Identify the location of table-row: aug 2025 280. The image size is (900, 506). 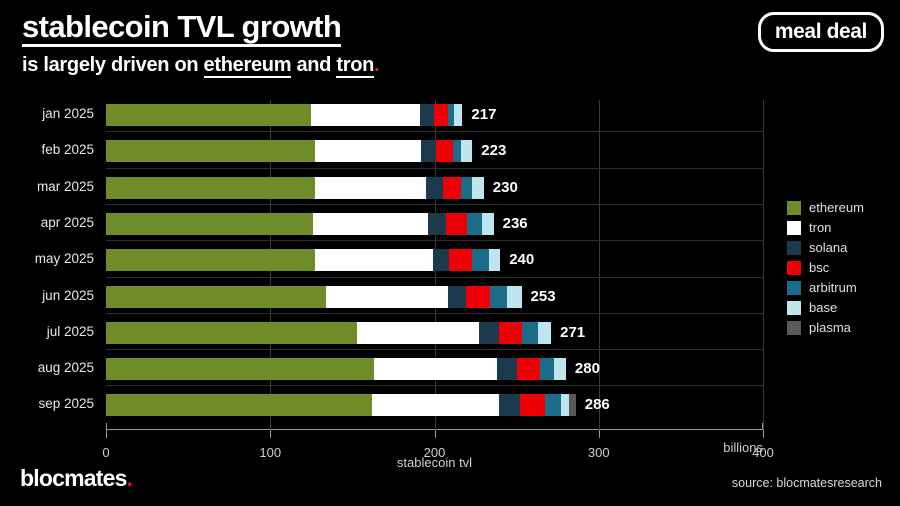
(400, 369).